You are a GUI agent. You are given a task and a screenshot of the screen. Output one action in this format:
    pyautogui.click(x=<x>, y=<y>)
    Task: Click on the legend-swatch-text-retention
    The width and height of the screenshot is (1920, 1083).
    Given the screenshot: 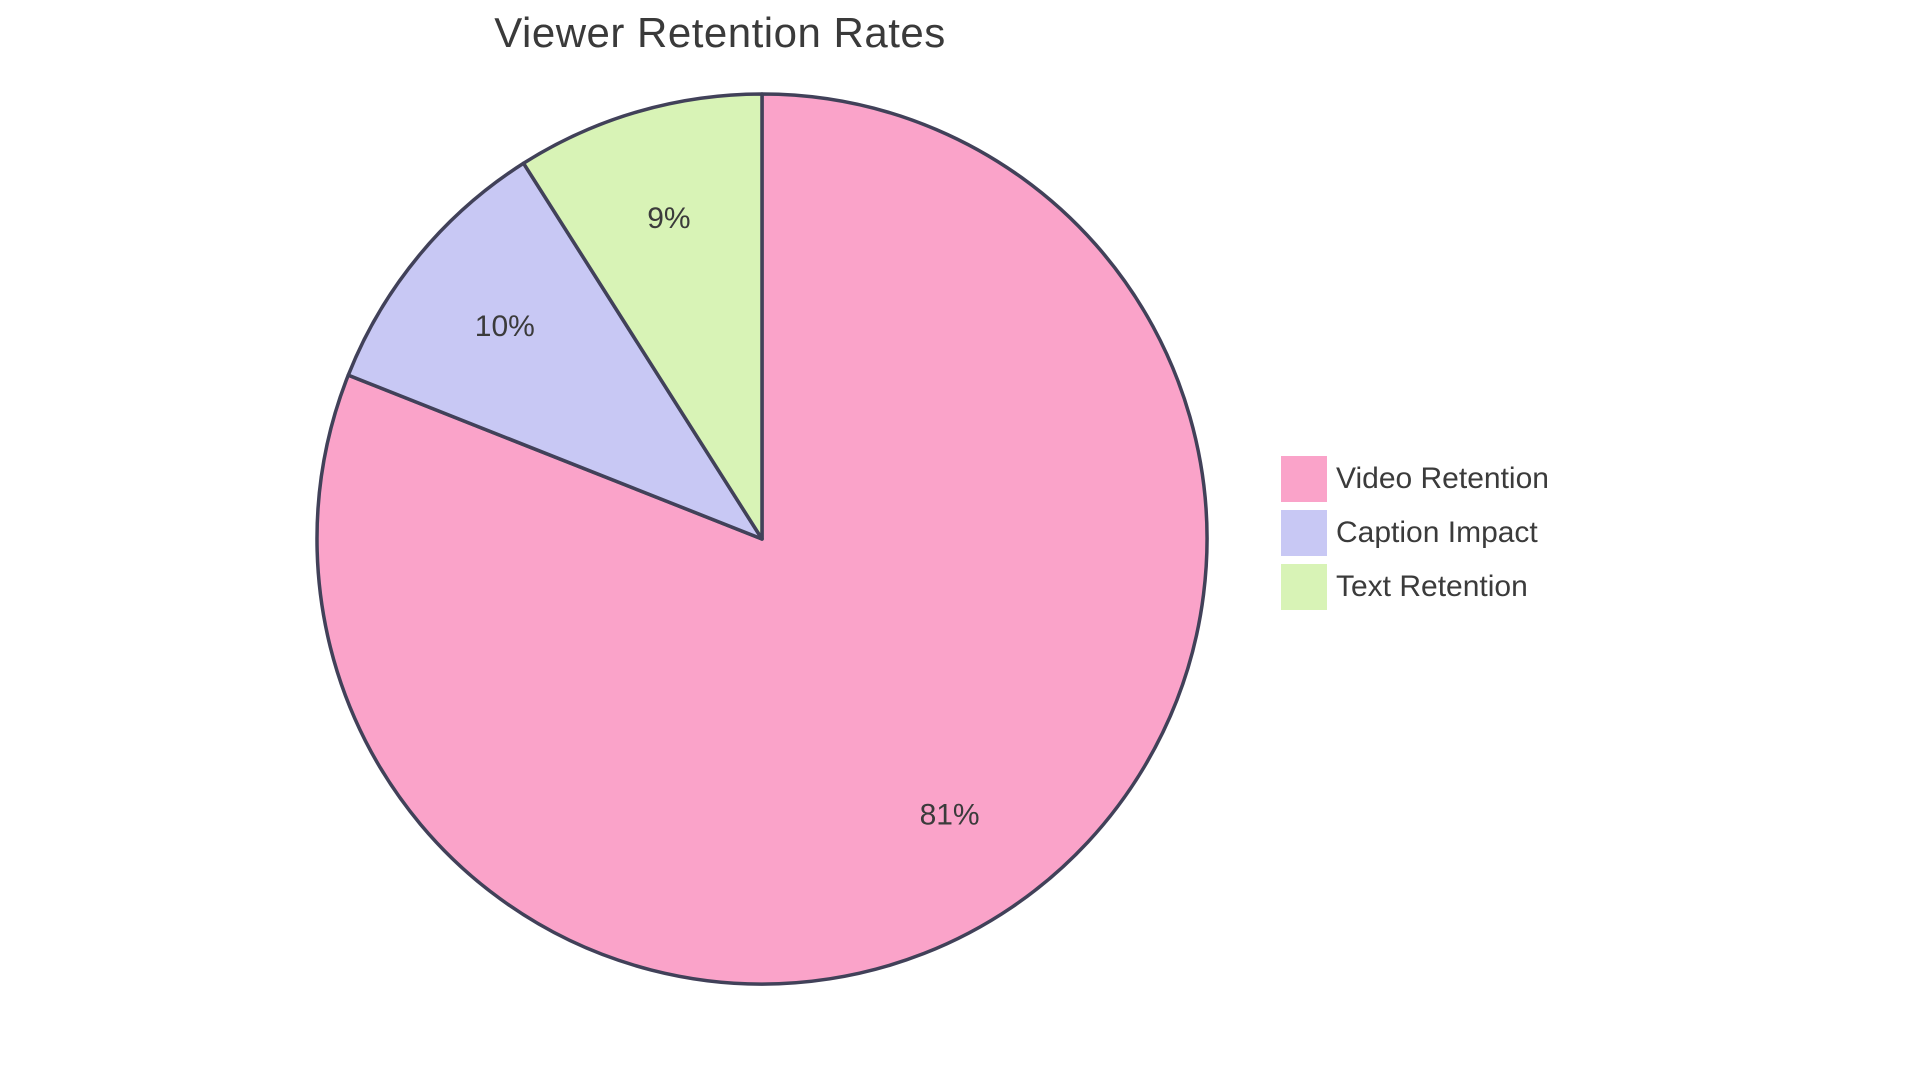 What is the action you would take?
    pyautogui.click(x=1304, y=587)
    